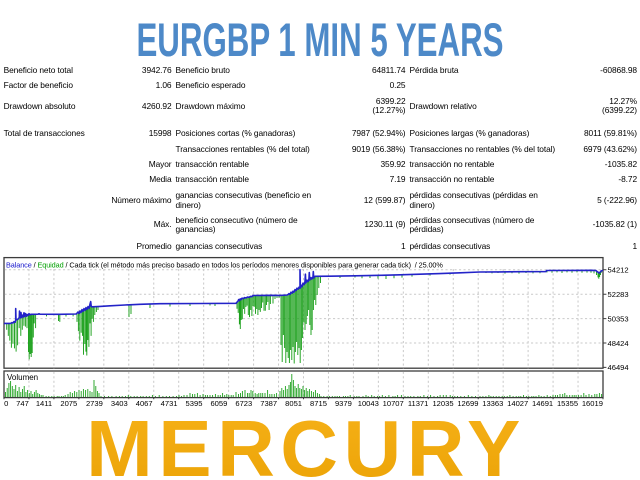 The image size is (640, 480). What do you see at coordinates (268, 403) in the screenshot?
I see `svg-text: 7387` at bounding box center [268, 403].